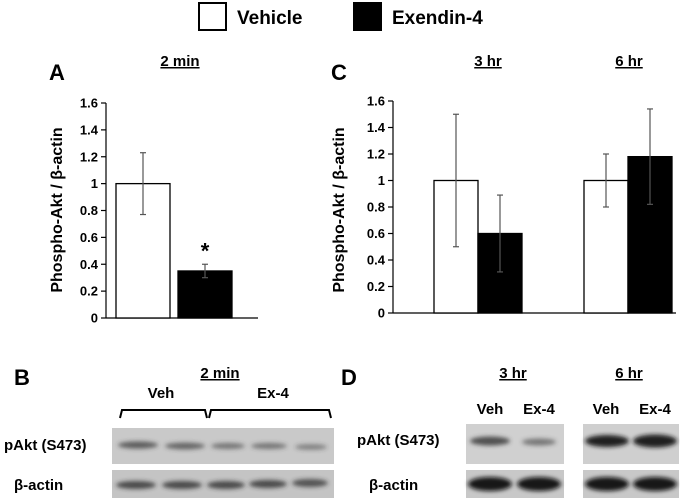 This screenshot has height=500, width=680. I want to click on panel-c-time-label-6hr: 6 hr, so click(629, 61).